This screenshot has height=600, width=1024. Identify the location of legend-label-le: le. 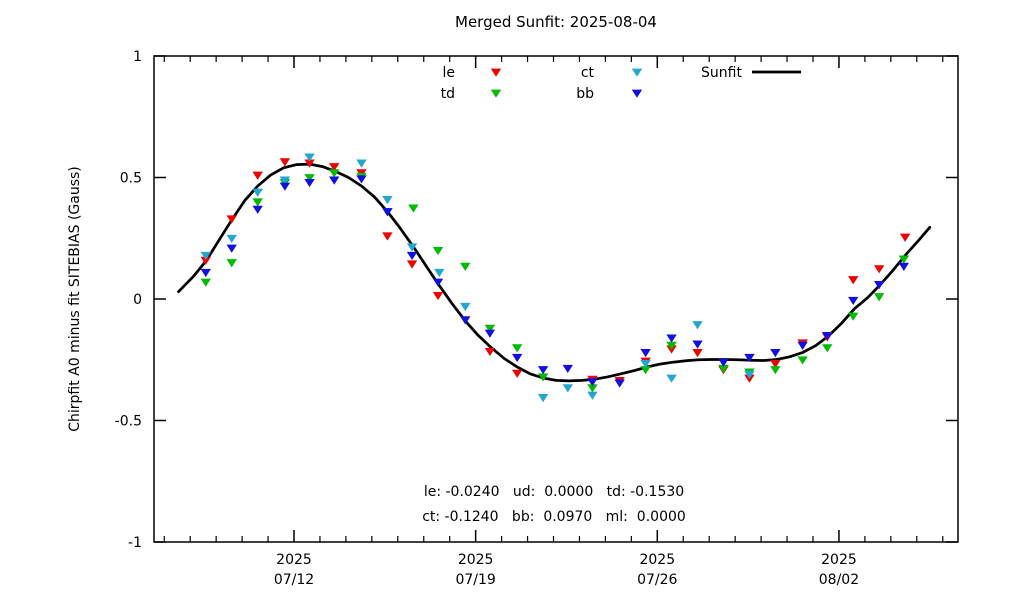
(448, 73).